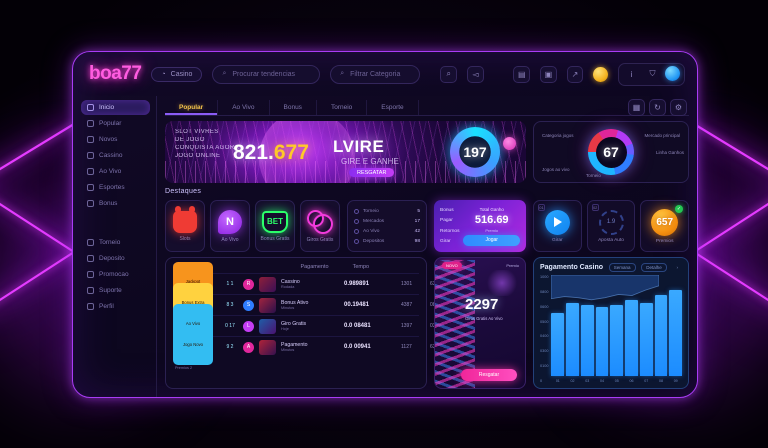  Describe the element at coordinates (342, 107) in the screenshot. I see `tab-torneio: Torneio` at that location.